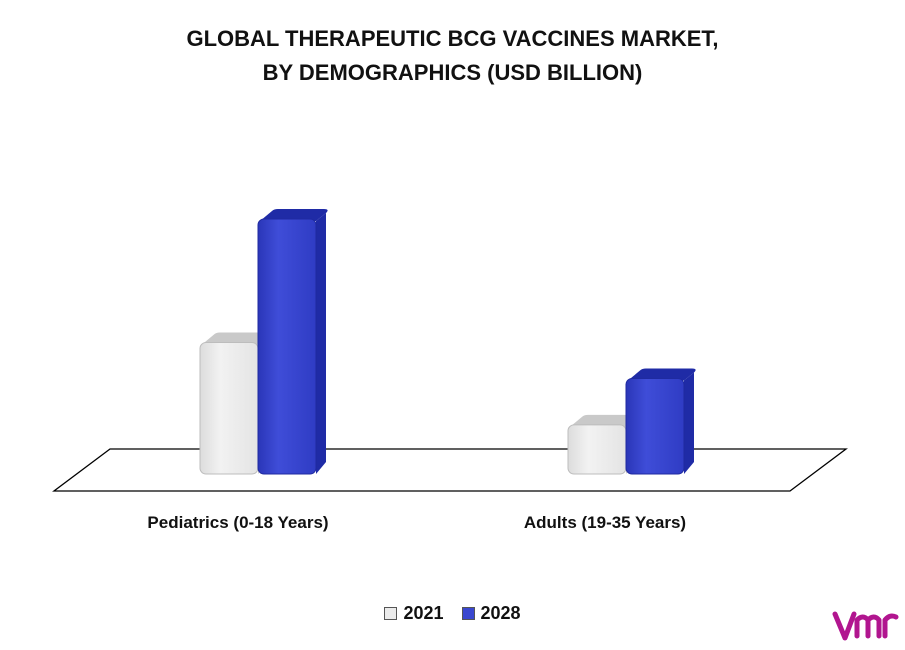 The image size is (905, 650). What do you see at coordinates (660, 421) in the screenshot?
I see `bar-2028-adults` at bounding box center [660, 421].